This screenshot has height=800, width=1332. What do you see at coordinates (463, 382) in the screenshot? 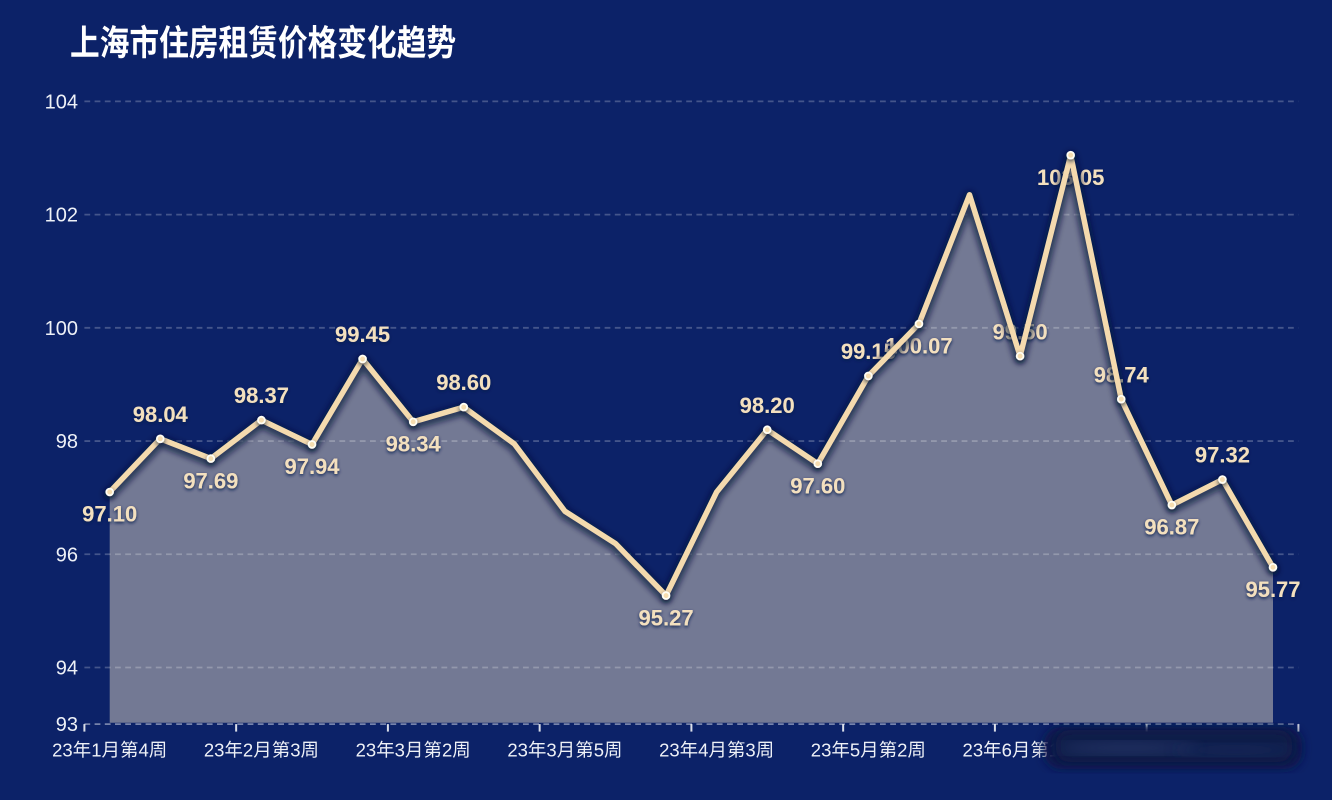
I see `svg-text: 98.60` at bounding box center [463, 382].